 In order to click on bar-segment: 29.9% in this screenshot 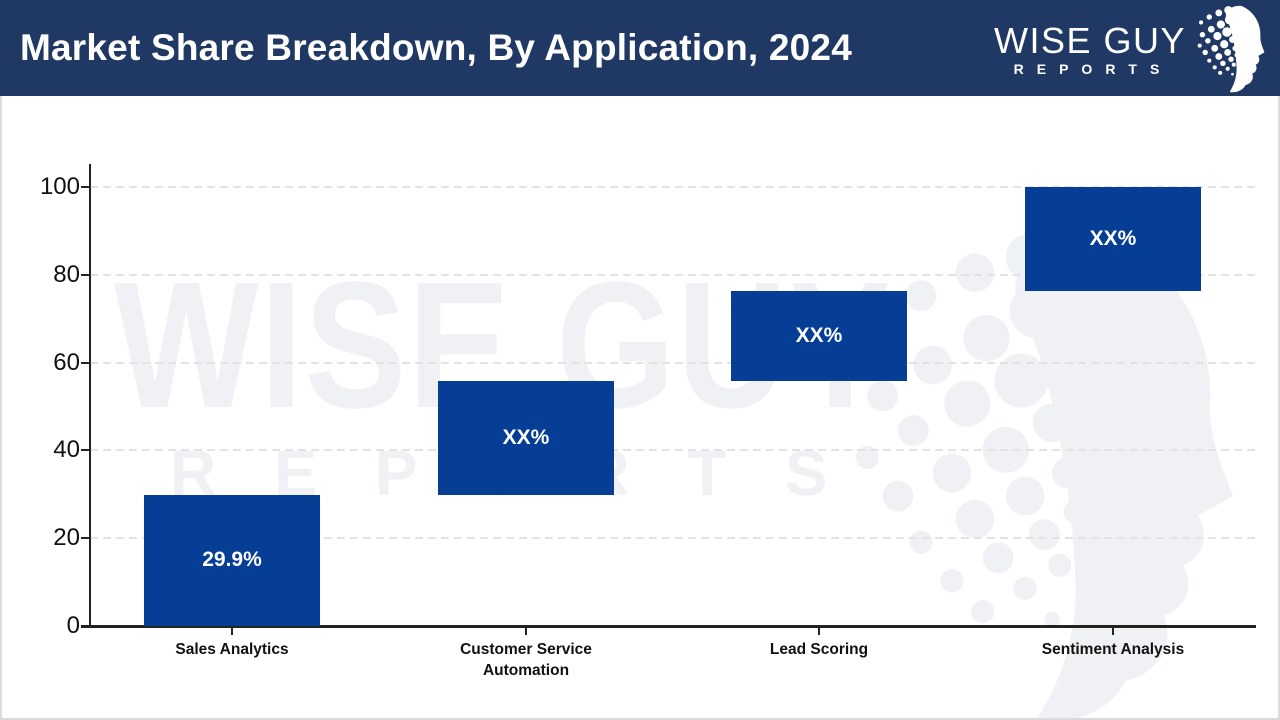, I will do `click(232, 560)`.